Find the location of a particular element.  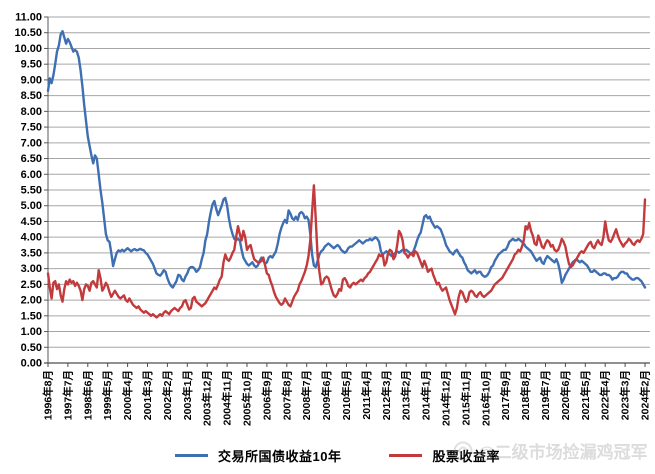

x-axis-label: 2006年9月 is located at coordinates (266, 395).